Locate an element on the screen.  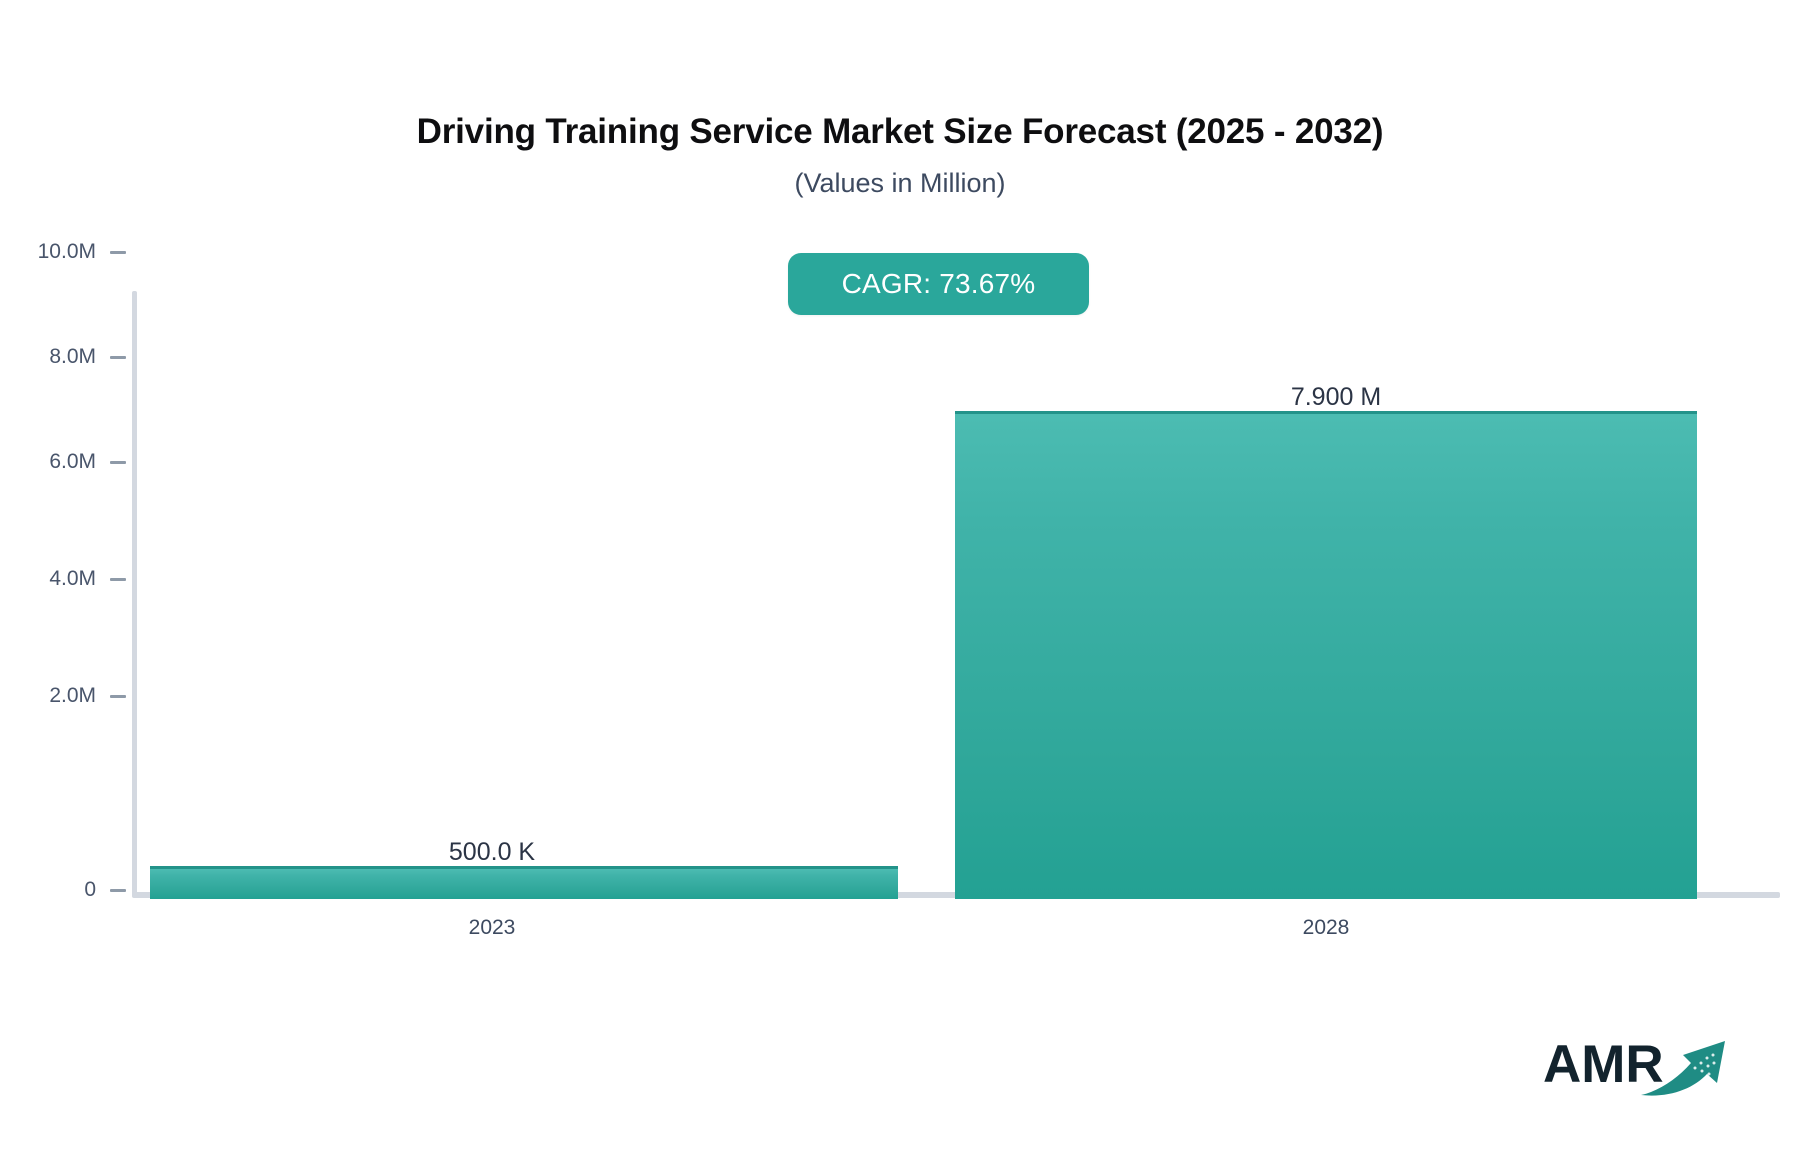
bar-2023 is located at coordinates (524, 882).